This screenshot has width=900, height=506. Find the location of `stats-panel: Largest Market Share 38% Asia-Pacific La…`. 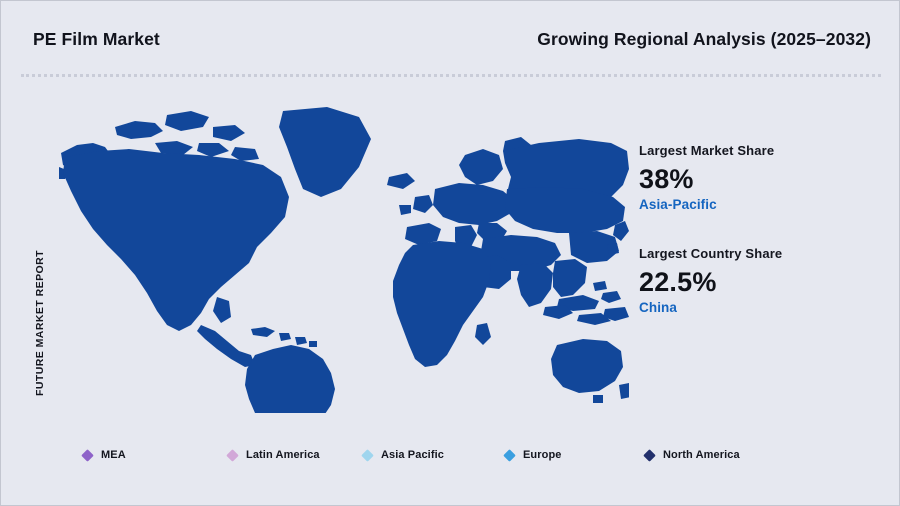

stats-panel: Largest Market Share 38% Asia-Pacific La… is located at coordinates (759, 229).